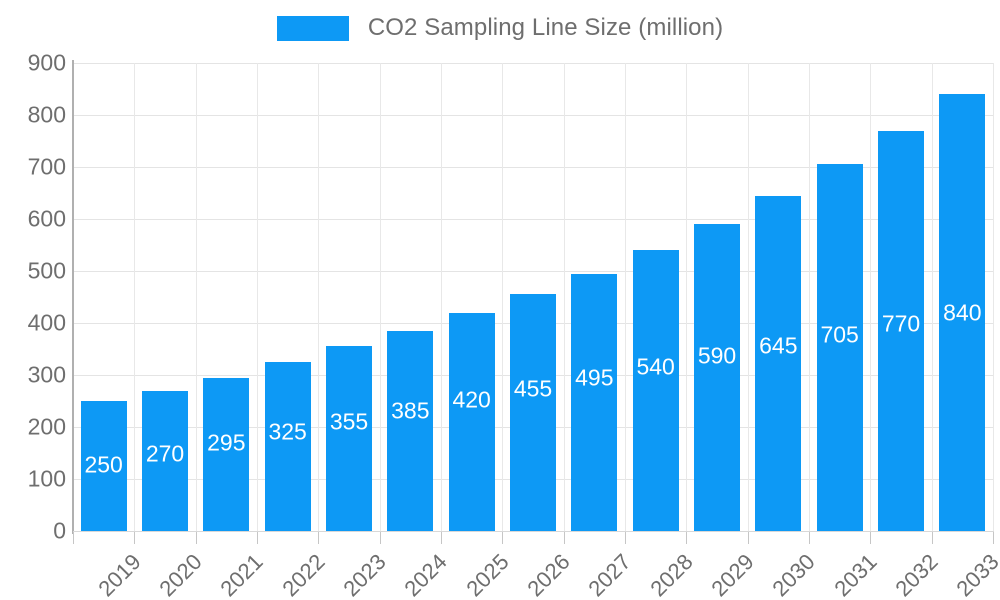  Describe the element at coordinates (59, 530) in the screenshot. I see `y-axis-tick-label: 0` at that location.